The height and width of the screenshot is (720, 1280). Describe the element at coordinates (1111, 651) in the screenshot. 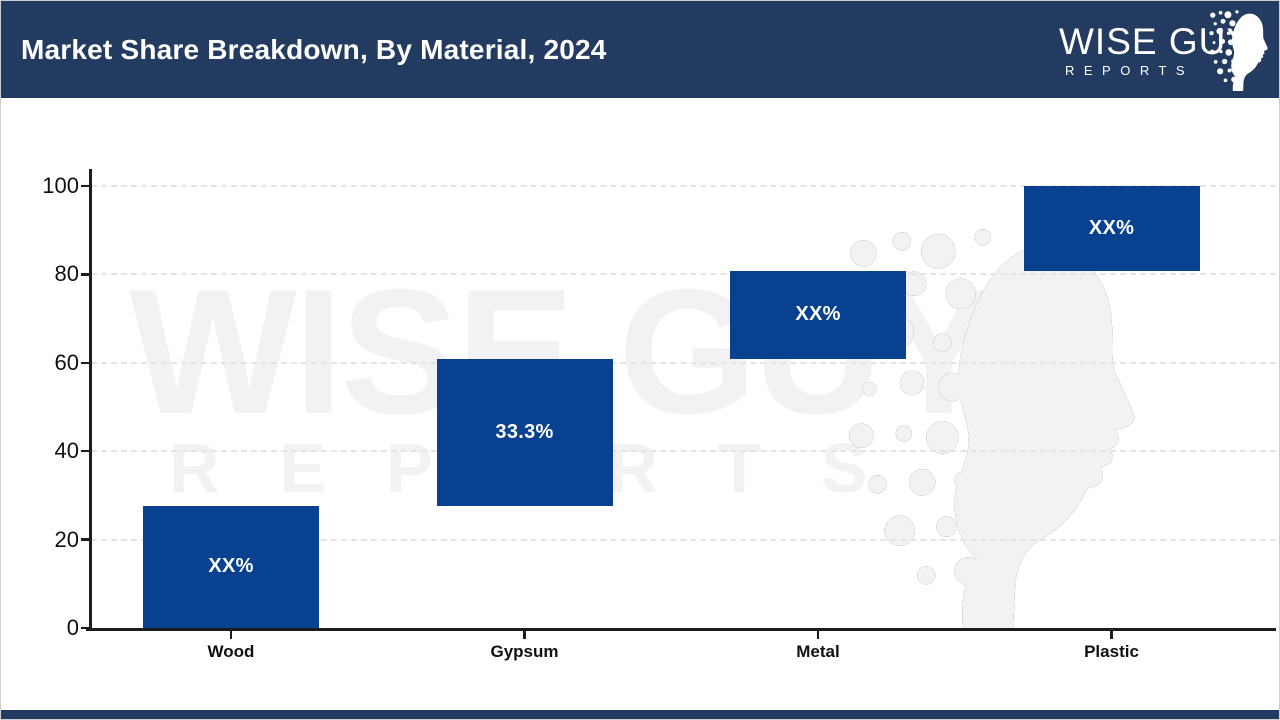

I see `x-axis-category-label: Plastic` at that location.